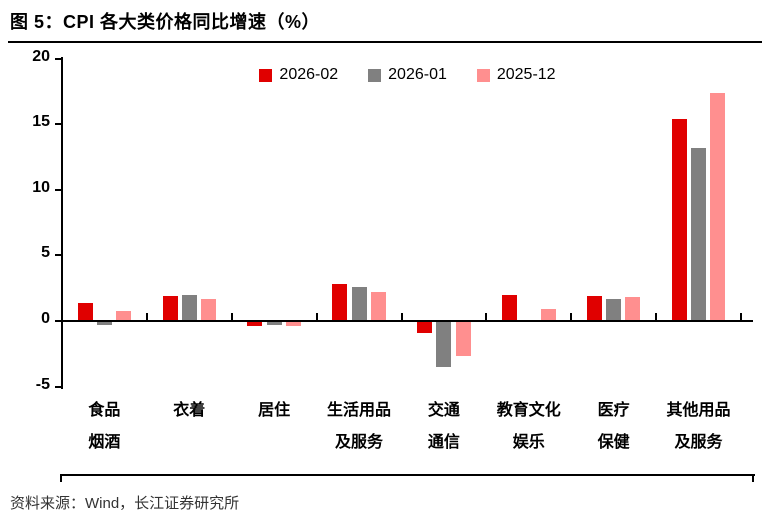  I want to click on x-label-其他用品及服务: 其他用品, so click(698, 410).